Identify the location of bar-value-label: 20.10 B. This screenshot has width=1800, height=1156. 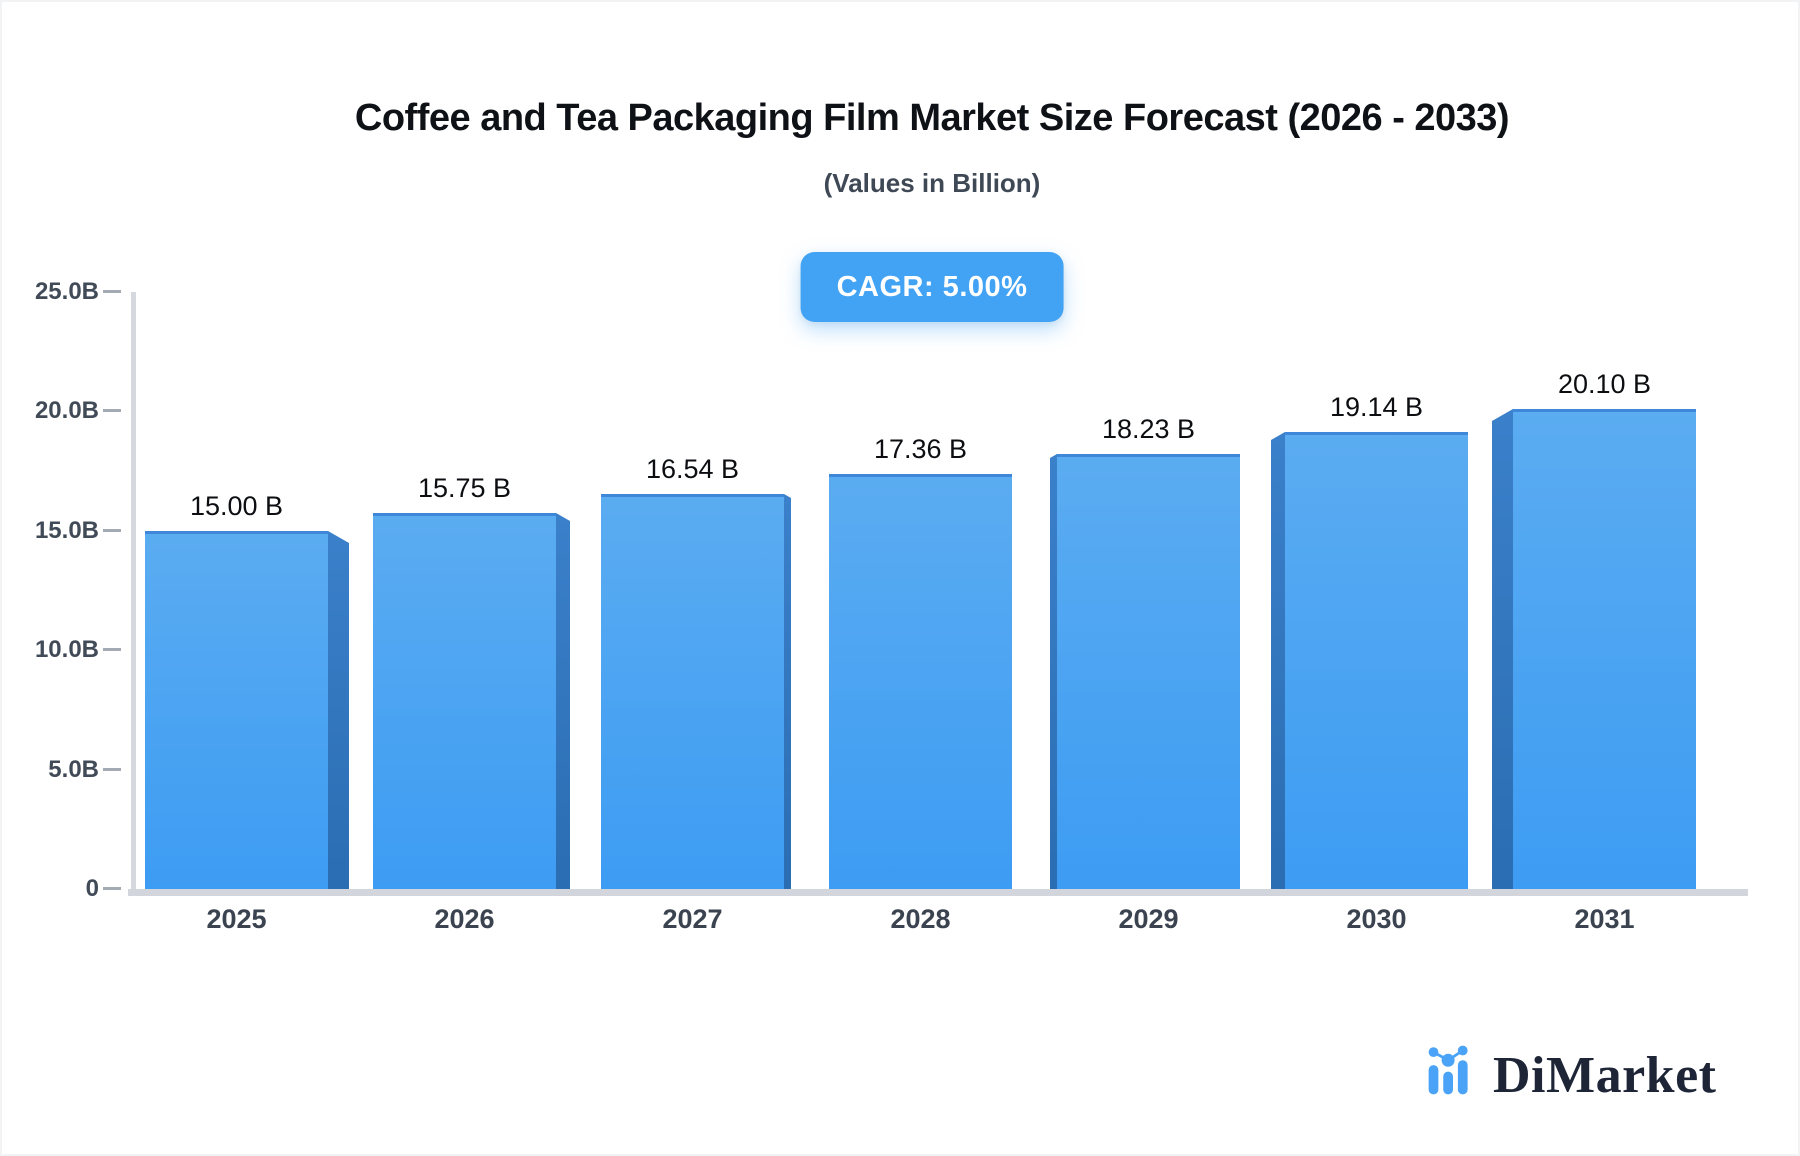
(1604, 384).